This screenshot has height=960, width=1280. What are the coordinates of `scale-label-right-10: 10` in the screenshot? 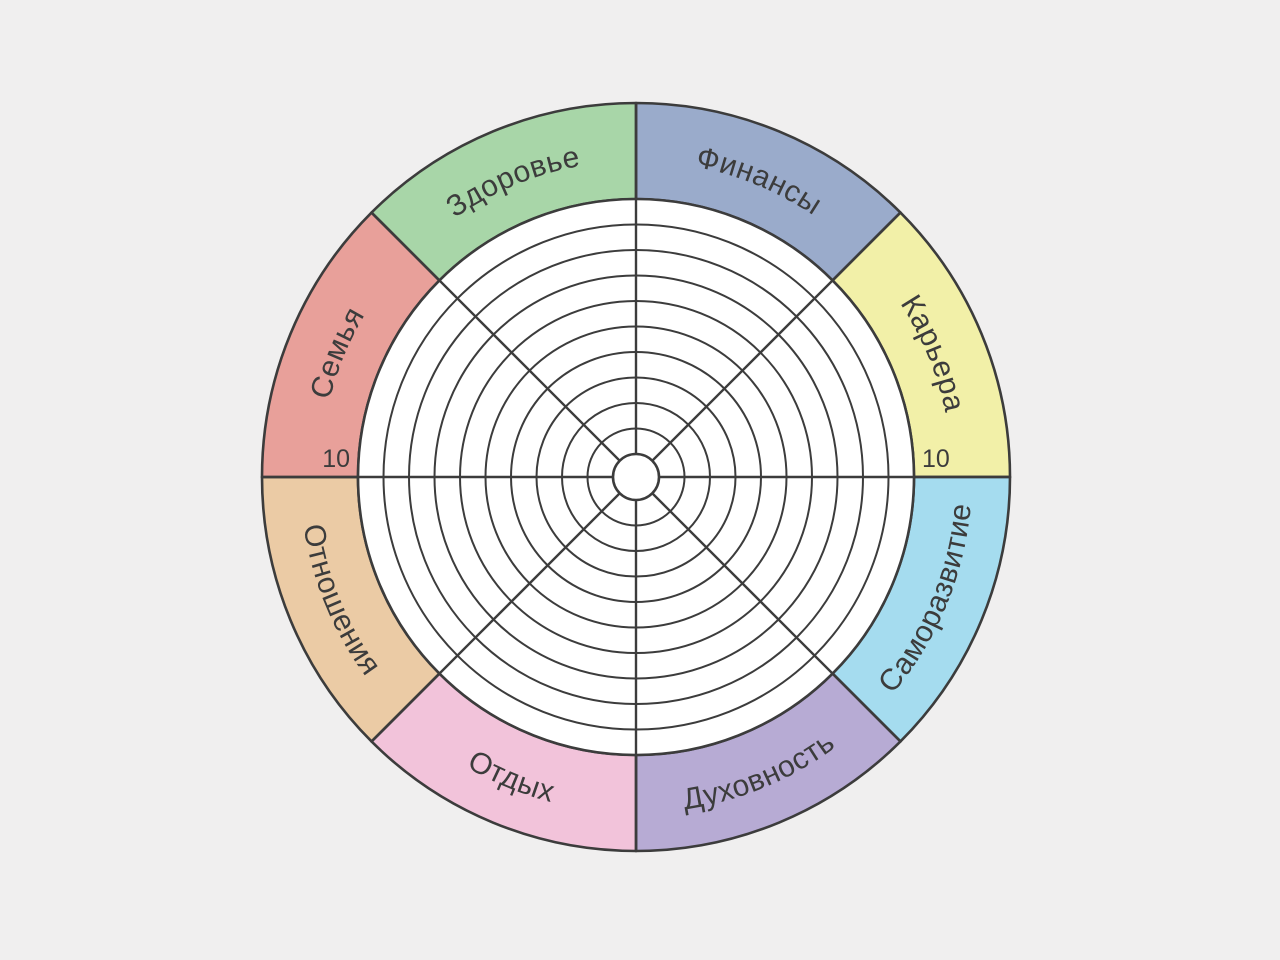 It's located at (936, 459).